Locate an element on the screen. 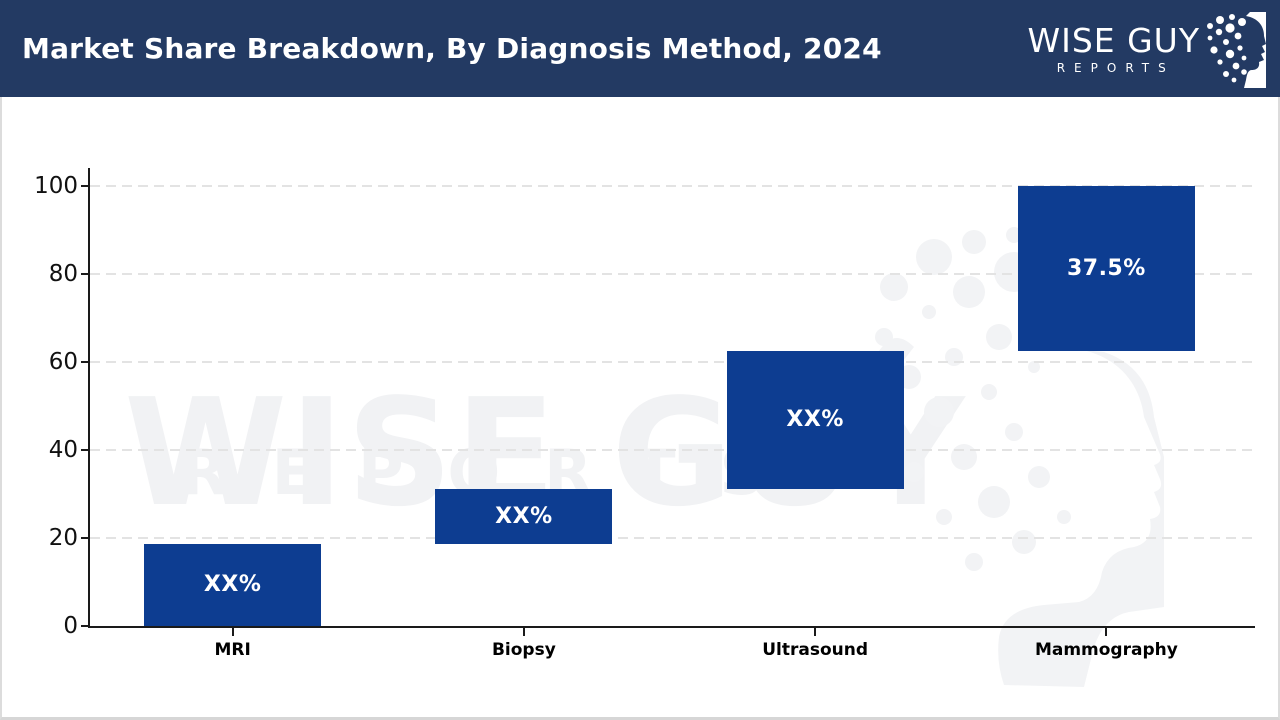  y-axis-tick-label: 60 is located at coordinates (63, 362).